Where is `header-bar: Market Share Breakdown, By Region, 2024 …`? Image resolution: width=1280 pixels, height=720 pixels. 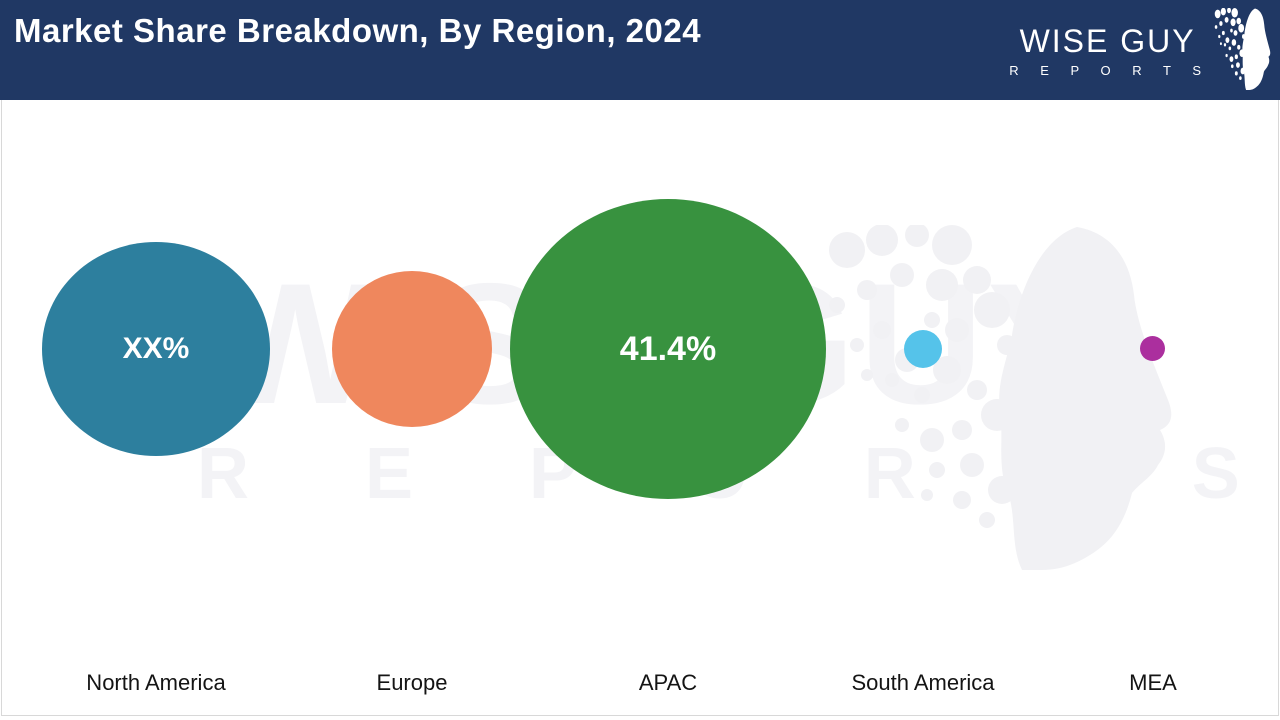
header-bar: Market Share Breakdown, By Region, 2024 … is located at coordinates (640, 50).